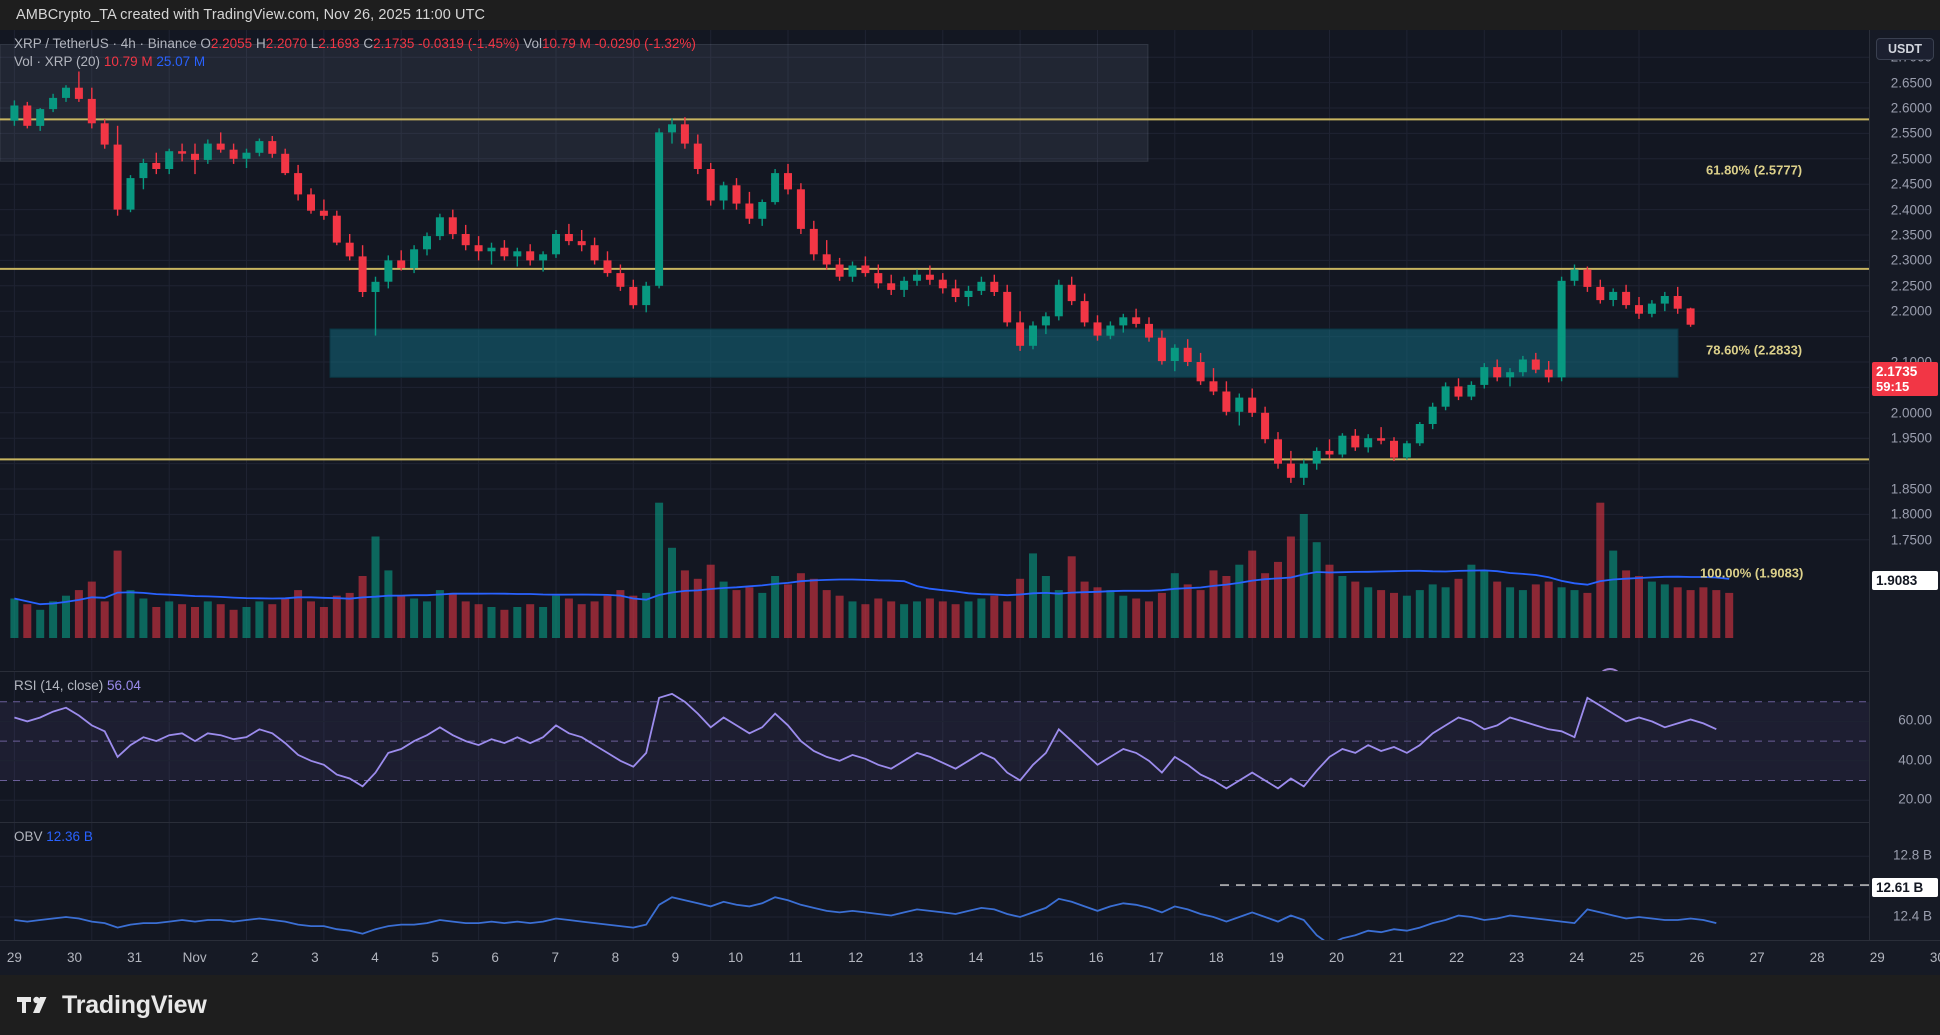  Describe the element at coordinates (1457, 957) in the screenshot. I see `time-tick-22: 22` at that location.